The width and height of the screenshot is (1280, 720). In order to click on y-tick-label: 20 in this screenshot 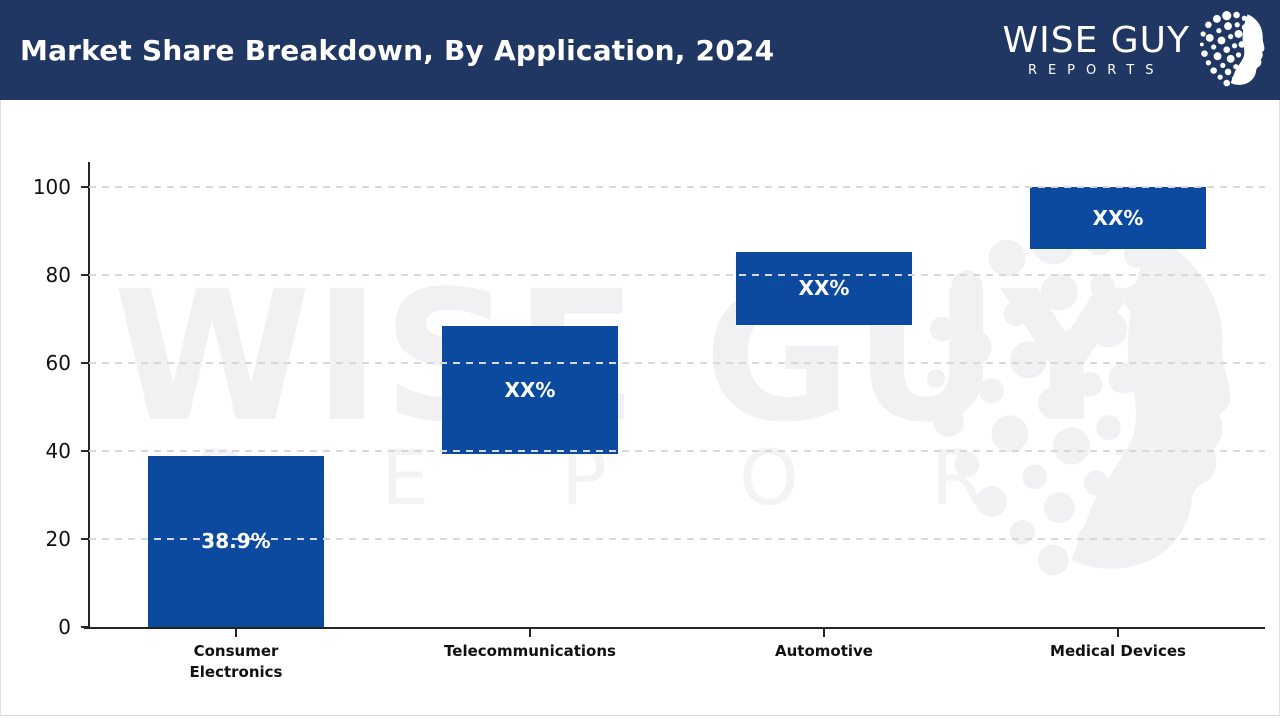, I will do `click(58, 539)`.